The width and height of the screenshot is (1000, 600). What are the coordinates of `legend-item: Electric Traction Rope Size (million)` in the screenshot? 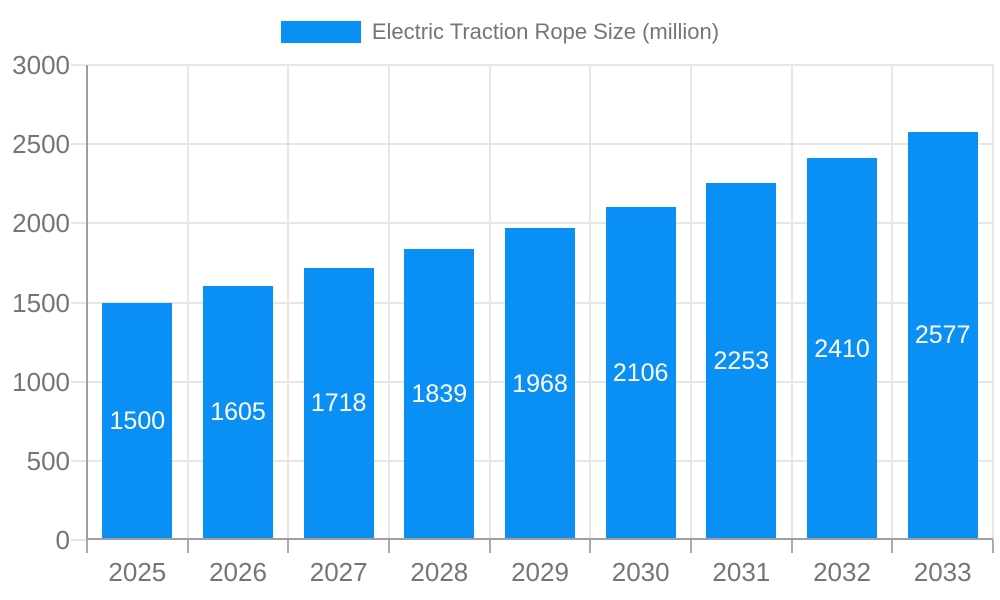 It's located at (500, 32).